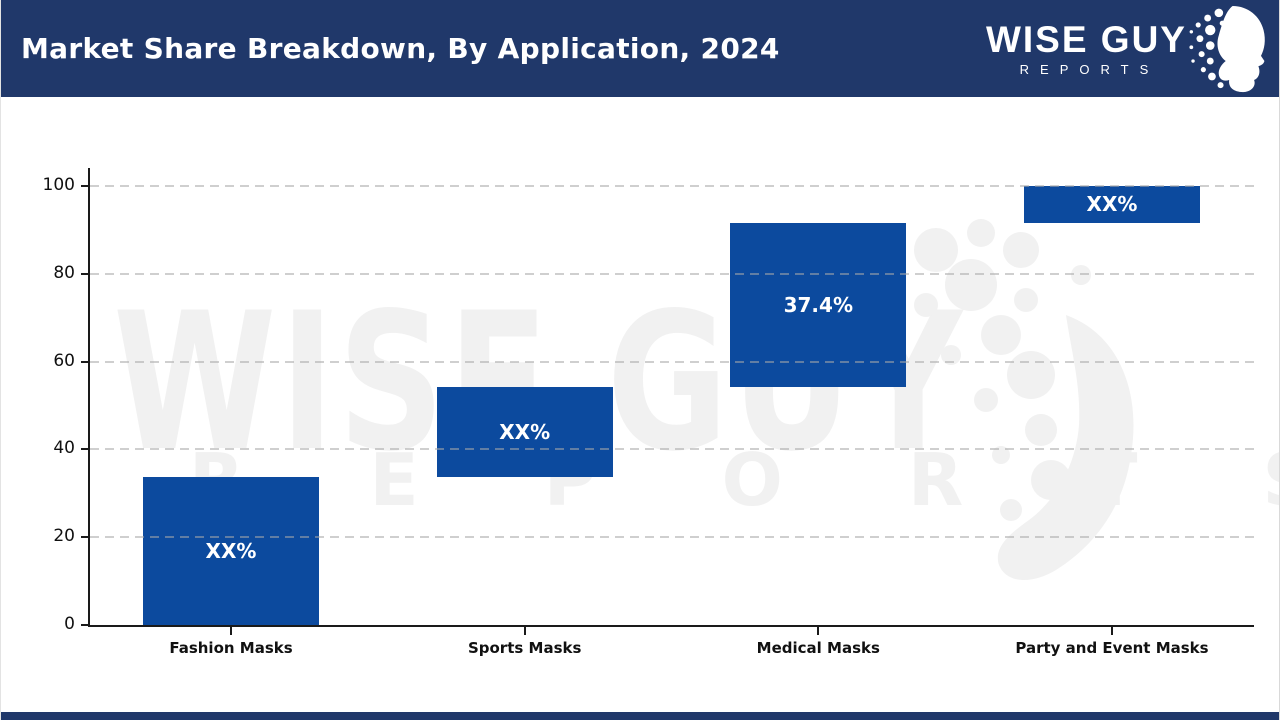  What do you see at coordinates (1112, 648) in the screenshot?
I see `x-category-label: Party and Event Masks` at bounding box center [1112, 648].